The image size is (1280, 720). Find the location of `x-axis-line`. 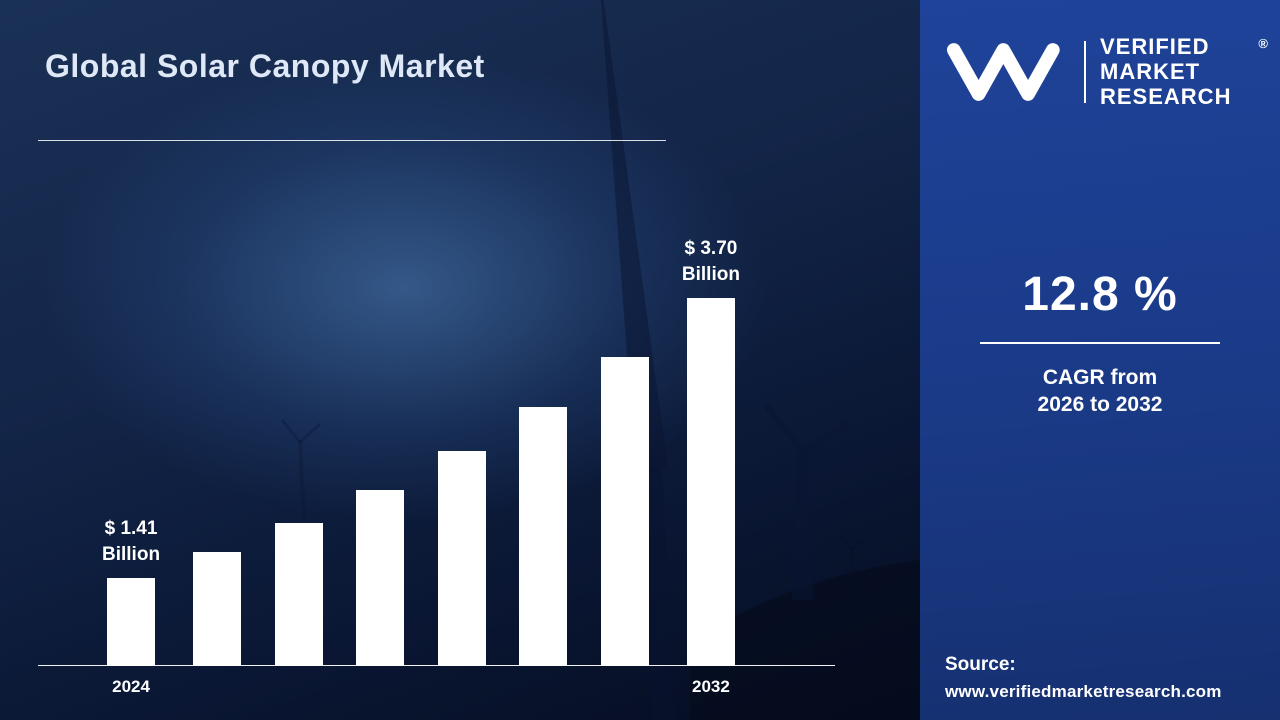

x-axis-line is located at coordinates (436, 665).